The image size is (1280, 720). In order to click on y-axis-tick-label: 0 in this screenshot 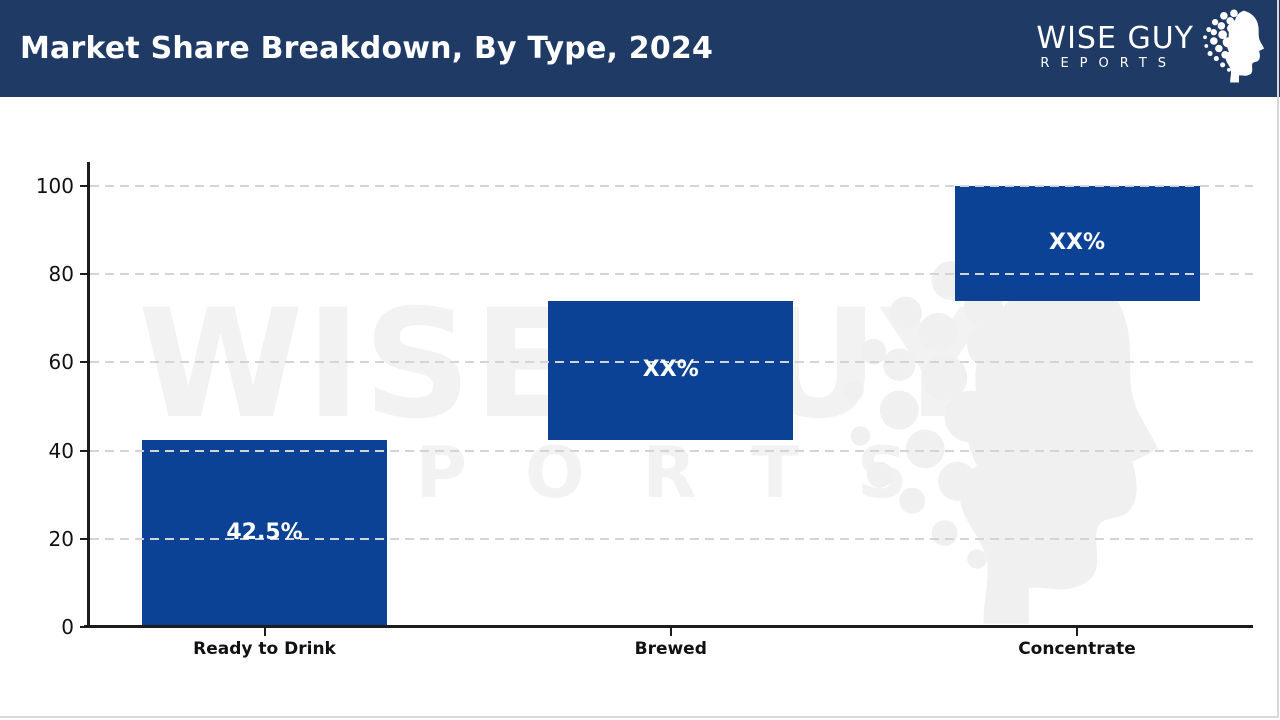, I will do `click(67, 627)`.